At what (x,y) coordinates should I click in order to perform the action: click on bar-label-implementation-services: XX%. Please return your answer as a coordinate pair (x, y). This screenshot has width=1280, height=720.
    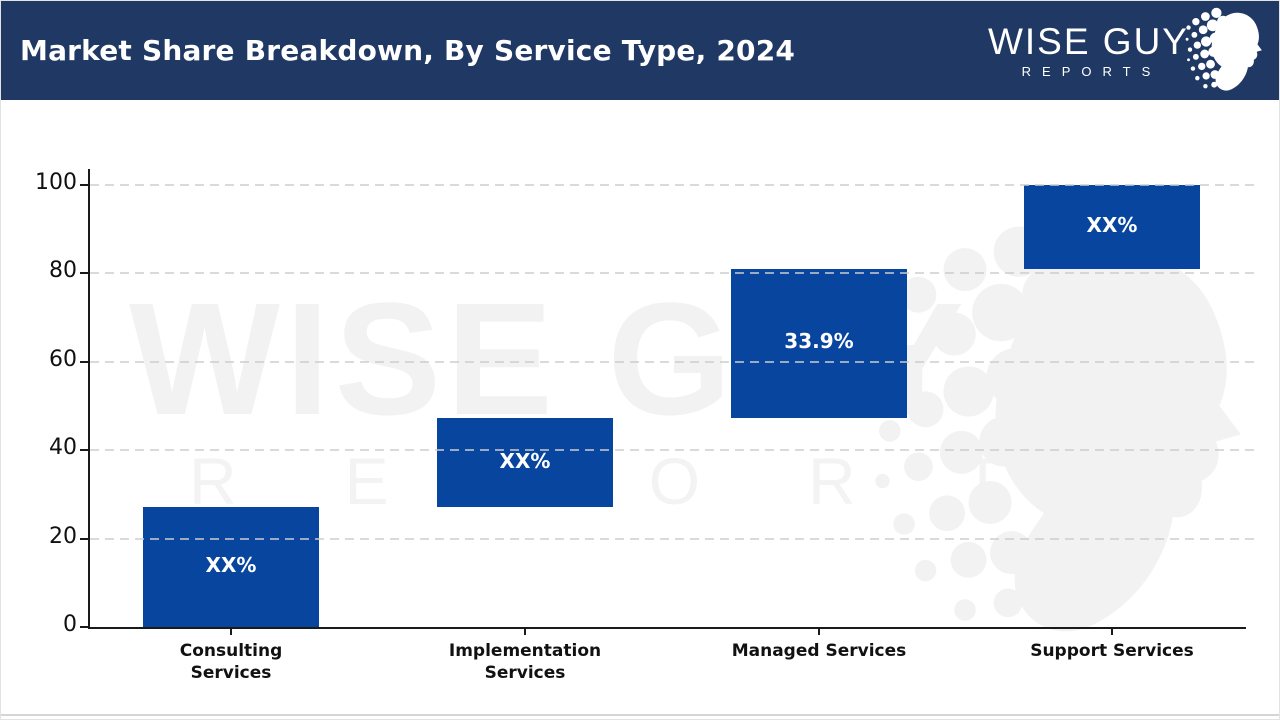
    Looking at the image, I should click on (525, 460).